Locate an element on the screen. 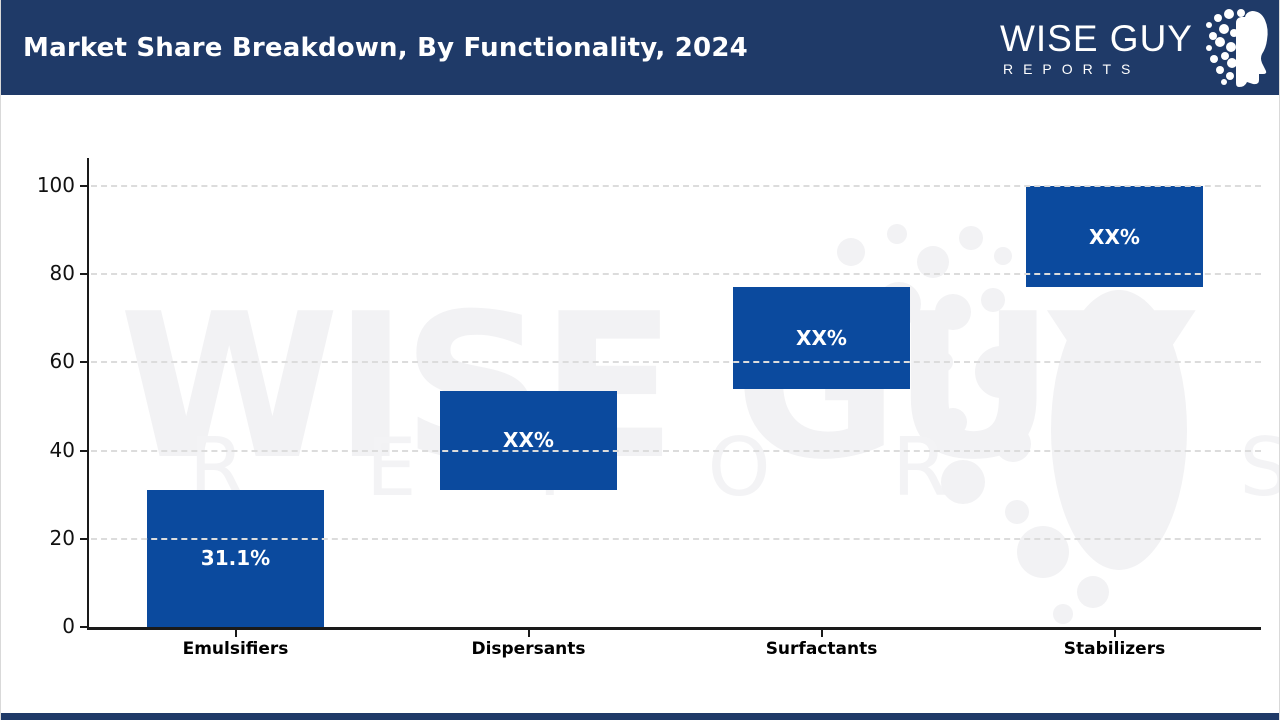 The height and width of the screenshot is (720, 1280). x-axis-line is located at coordinates (674, 628).